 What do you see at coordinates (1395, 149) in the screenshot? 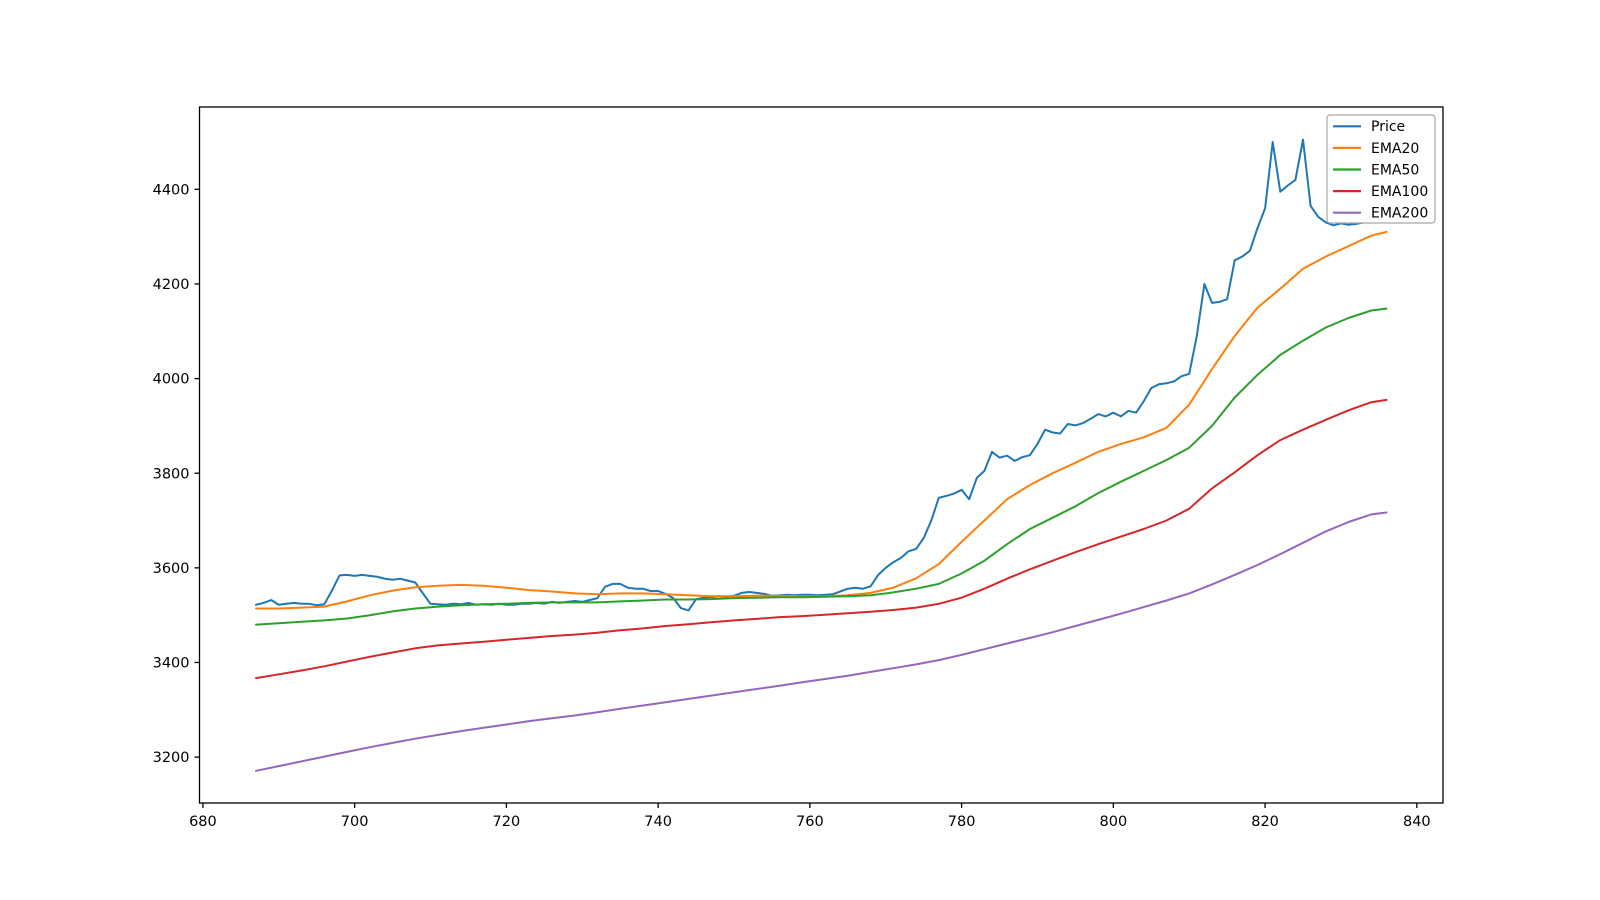
I see `legend-label-ema20: EMA20` at bounding box center [1395, 149].